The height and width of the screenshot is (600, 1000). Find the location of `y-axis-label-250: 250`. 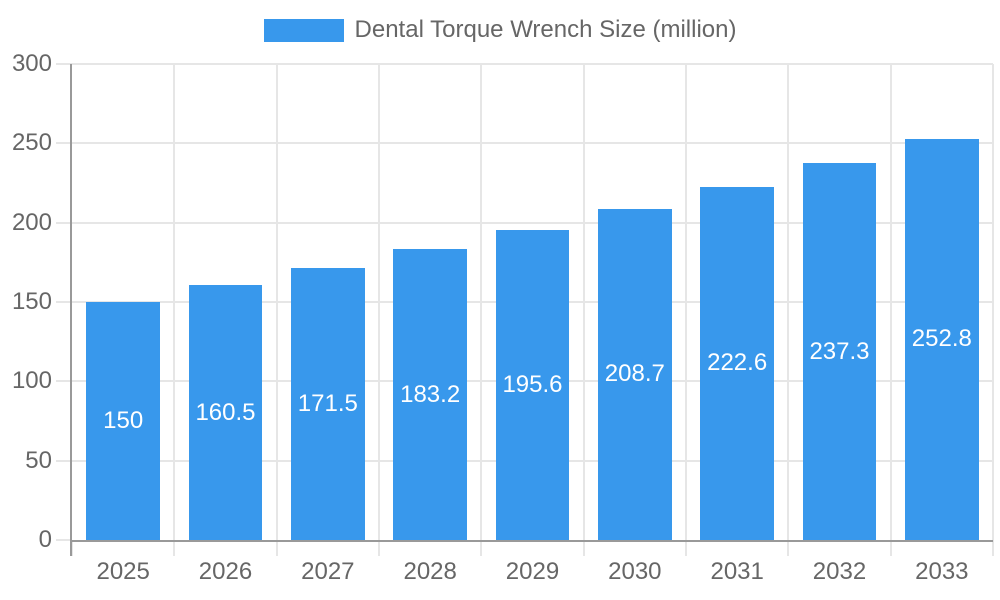

y-axis-label-250: 250 is located at coordinates (31, 143).